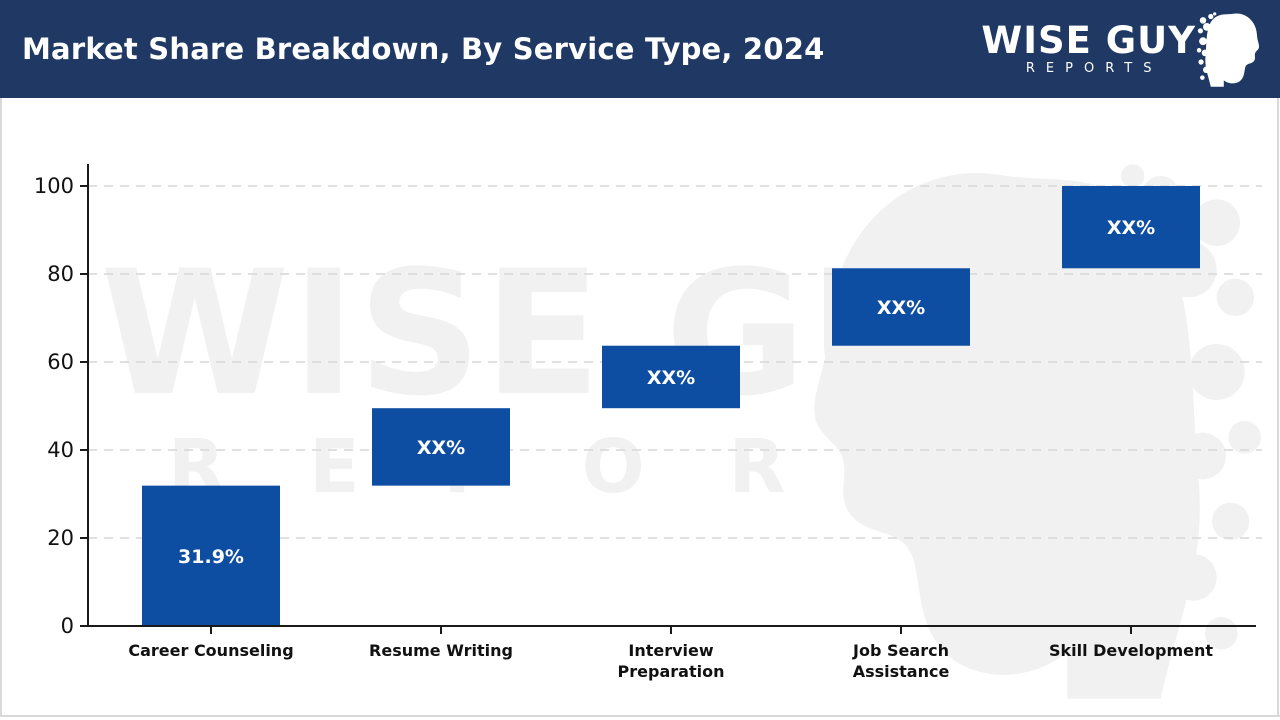 Image resolution: width=1280 pixels, height=720 pixels. What do you see at coordinates (1131, 650) in the screenshot?
I see `x-axis-category-label-skill-development: Skill Development` at bounding box center [1131, 650].